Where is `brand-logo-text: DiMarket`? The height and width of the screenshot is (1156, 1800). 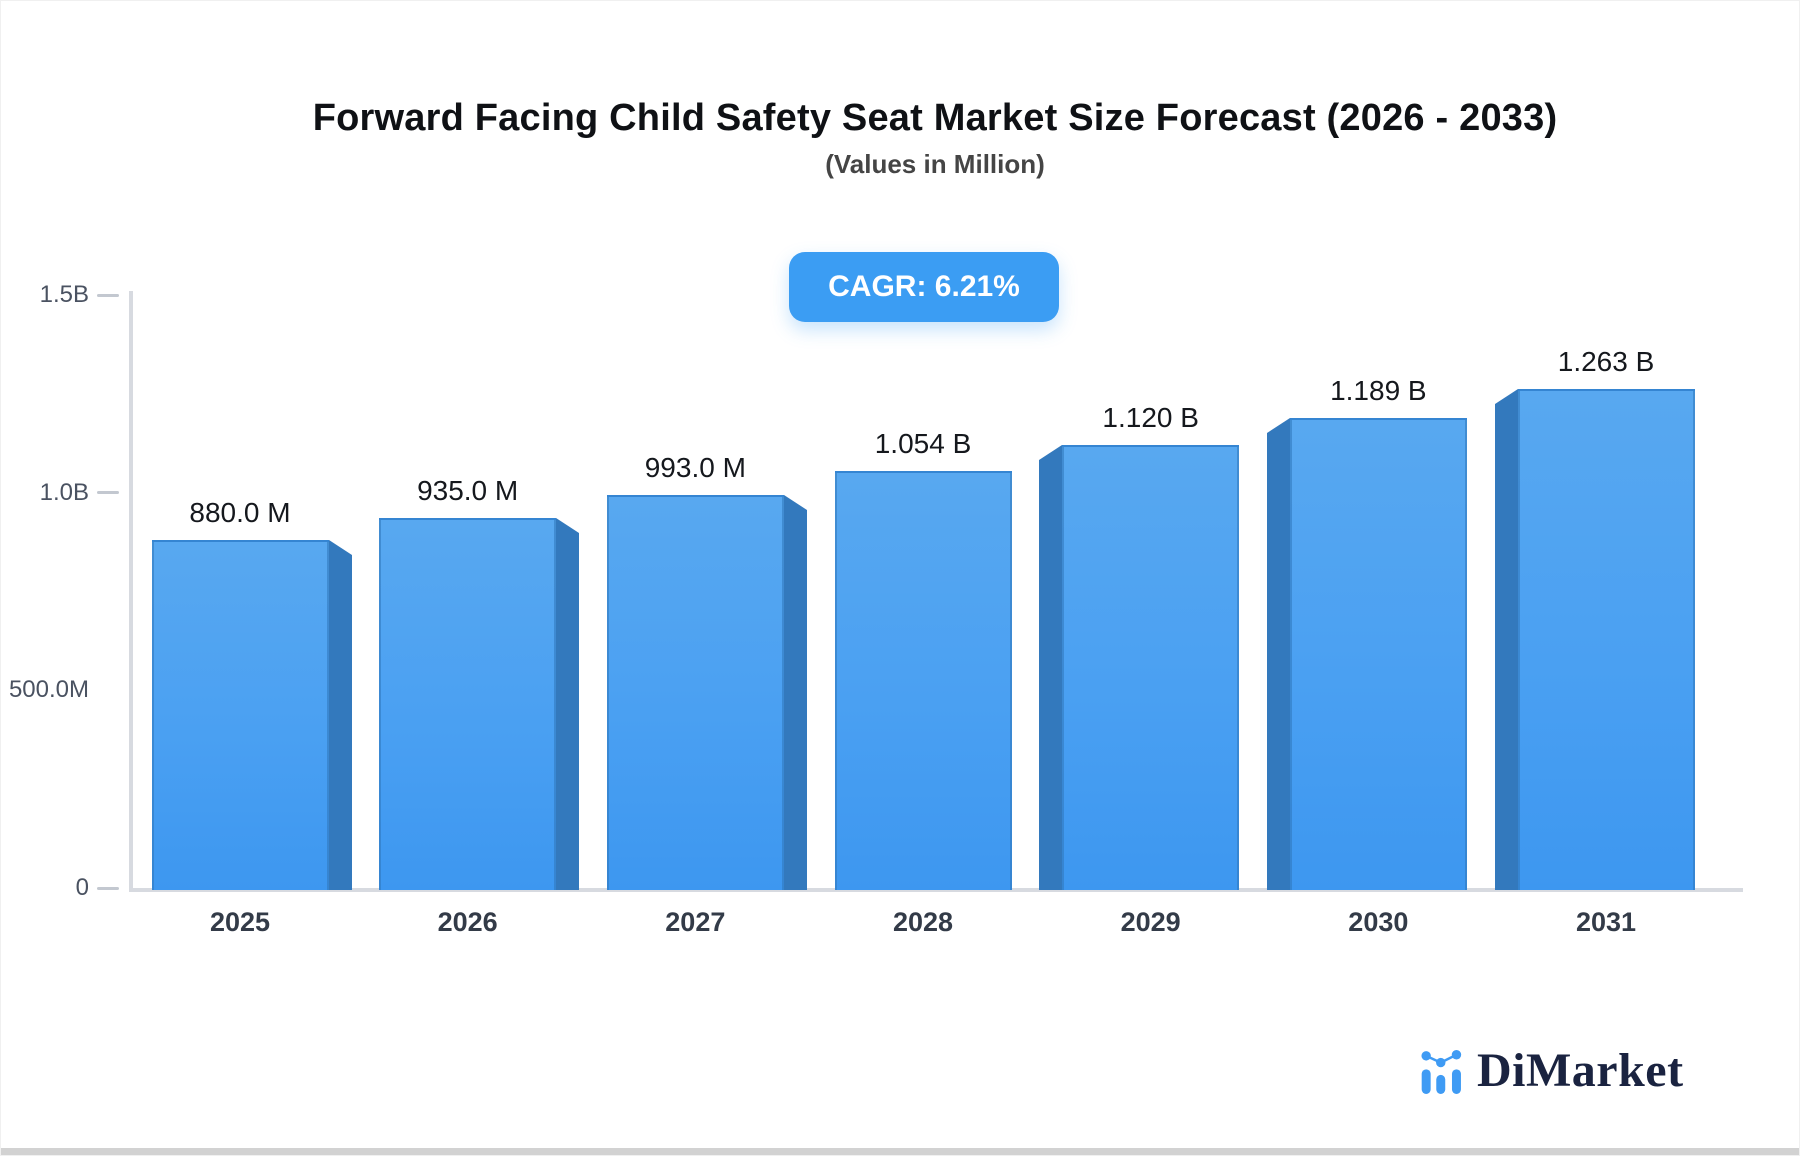
brand-logo-text: DiMarket is located at coordinates (1580, 1070).